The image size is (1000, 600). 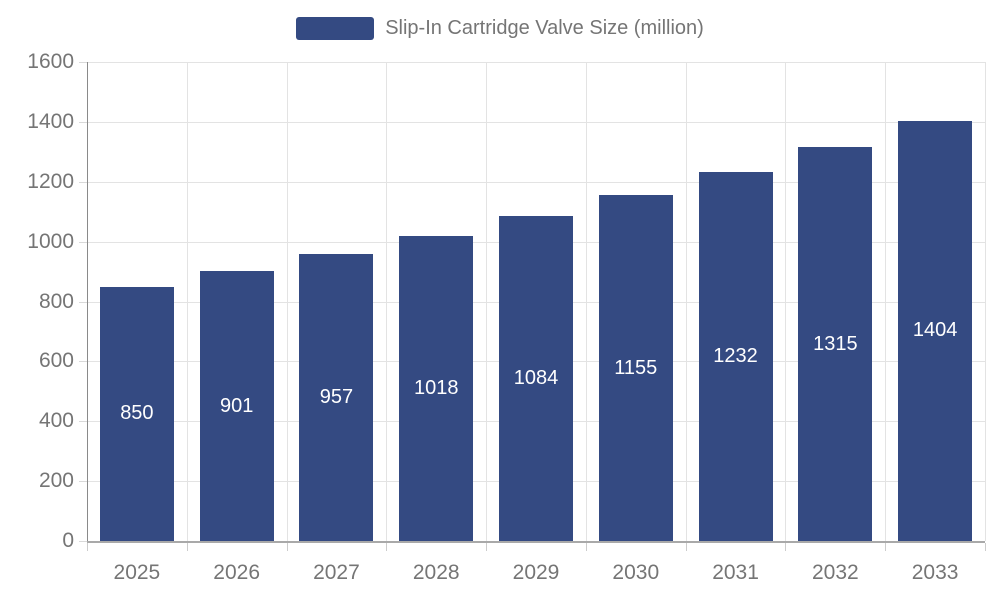 I want to click on bar-value-label: 1404, so click(x=935, y=330).